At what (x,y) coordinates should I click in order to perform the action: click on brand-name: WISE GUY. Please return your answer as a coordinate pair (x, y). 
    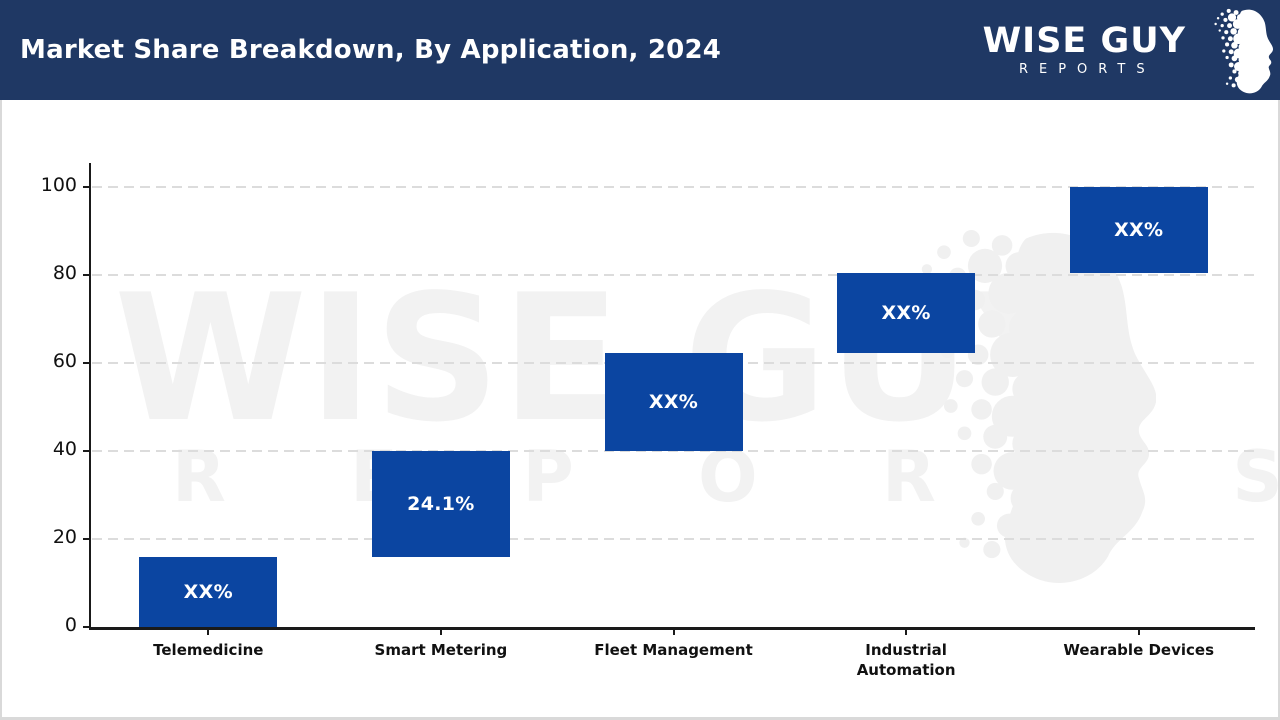
    Looking at the image, I should click on (1084, 40).